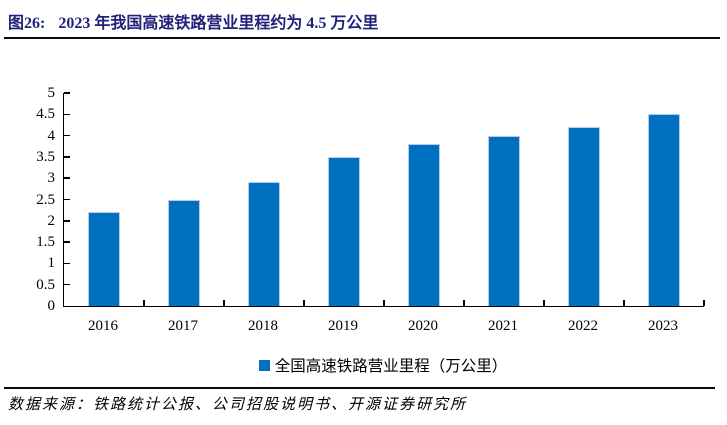 The height and width of the screenshot is (425, 727). Describe the element at coordinates (584, 216) in the screenshot. I see `bar-2022` at that location.